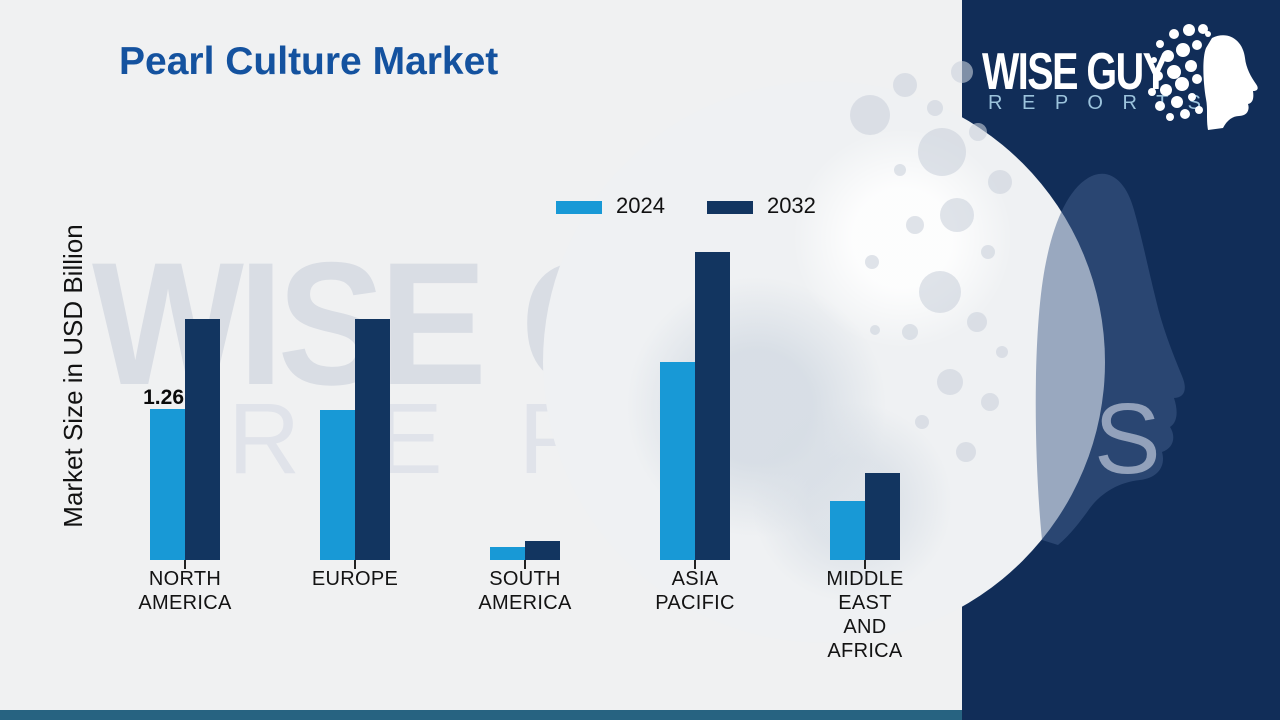  Describe the element at coordinates (712, 406) in the screenshot. I see `bar-2032-asia-pacific` at that location.